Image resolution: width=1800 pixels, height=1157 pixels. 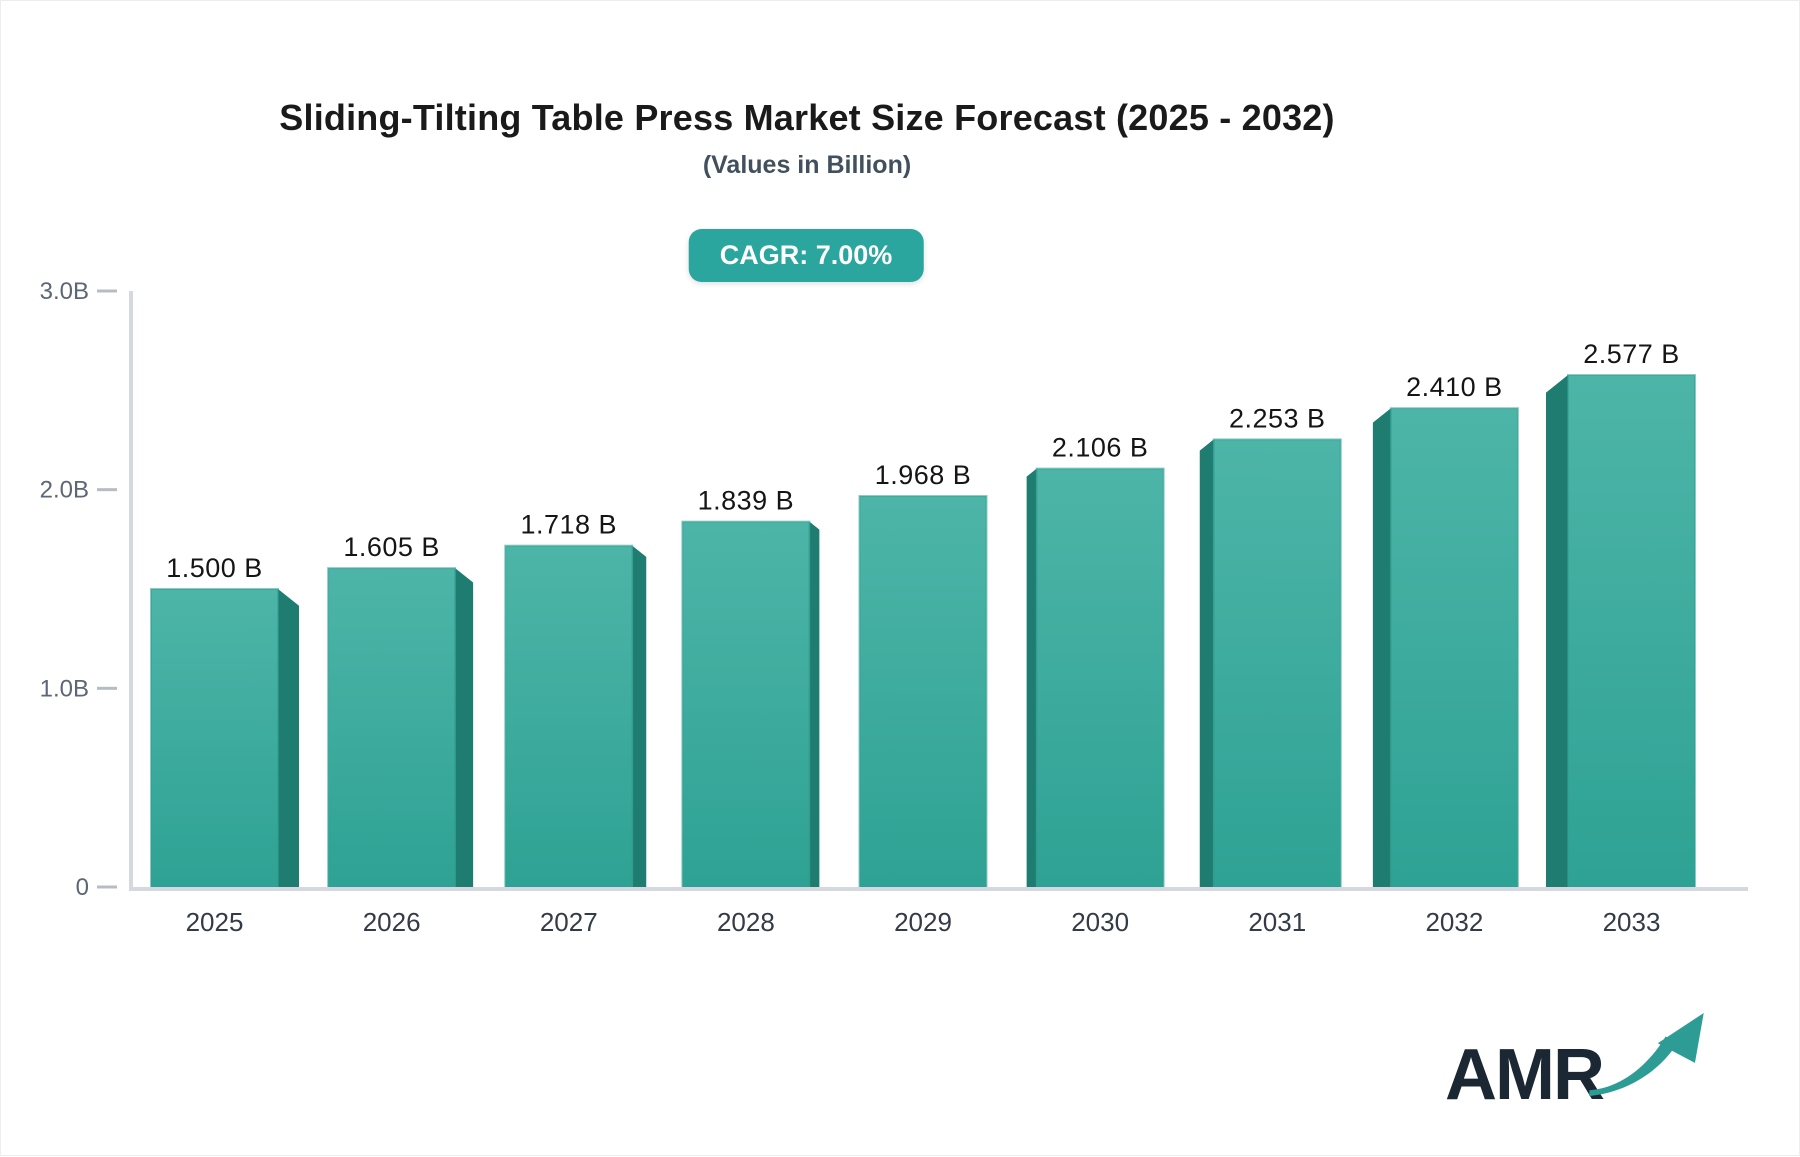 I want to click on x-axis-label-2033: 2033, so click(x=1632, y=922).